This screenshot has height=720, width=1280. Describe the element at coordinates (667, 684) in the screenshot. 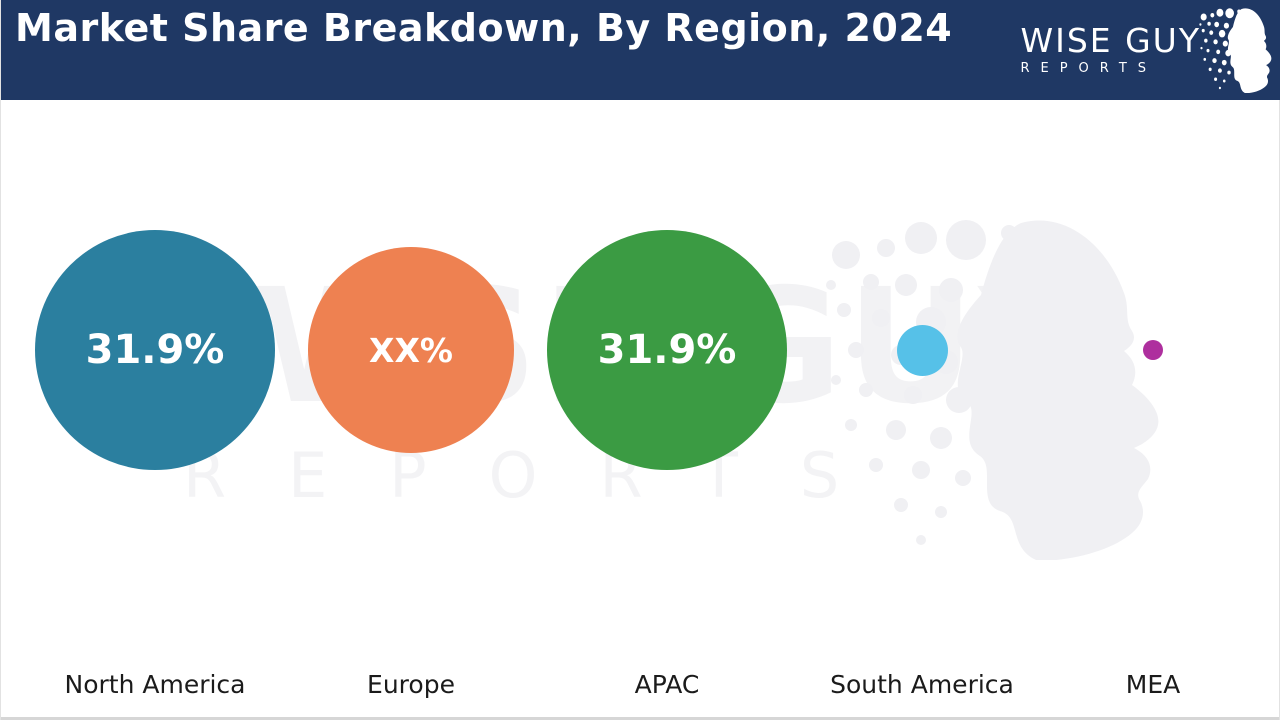

I see `category-label-apac: APAC` at that location.